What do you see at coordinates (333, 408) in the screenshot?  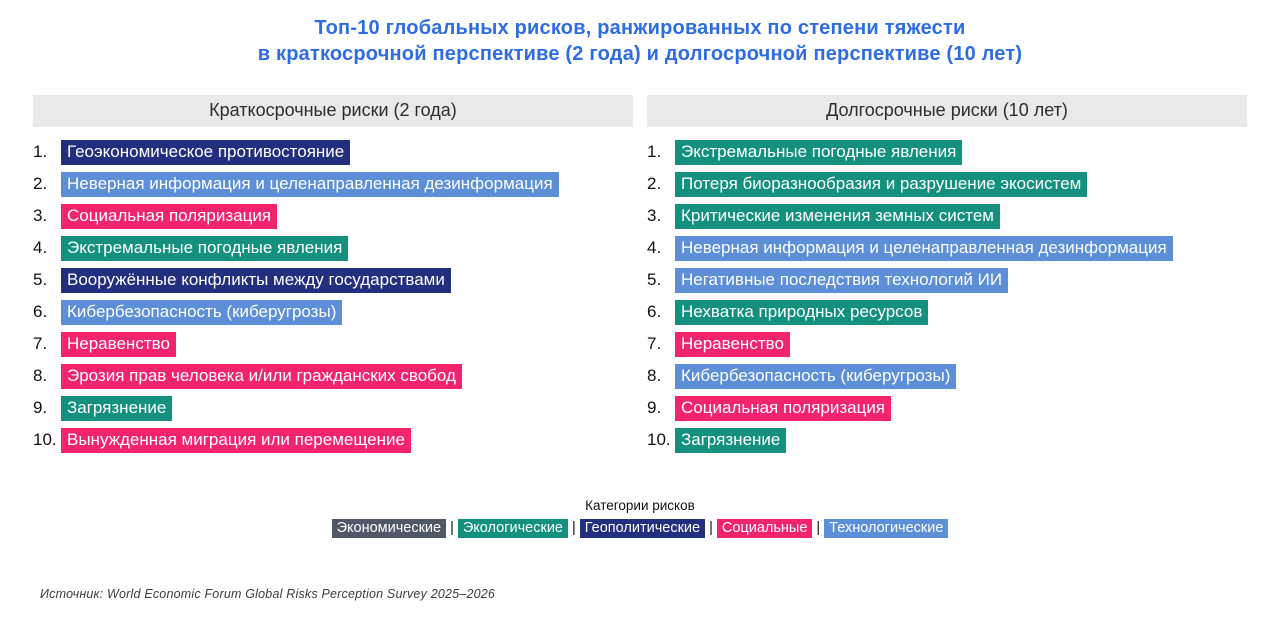 I see `risk-item: 9. Загрязнение` at bounding box center [333, 408].